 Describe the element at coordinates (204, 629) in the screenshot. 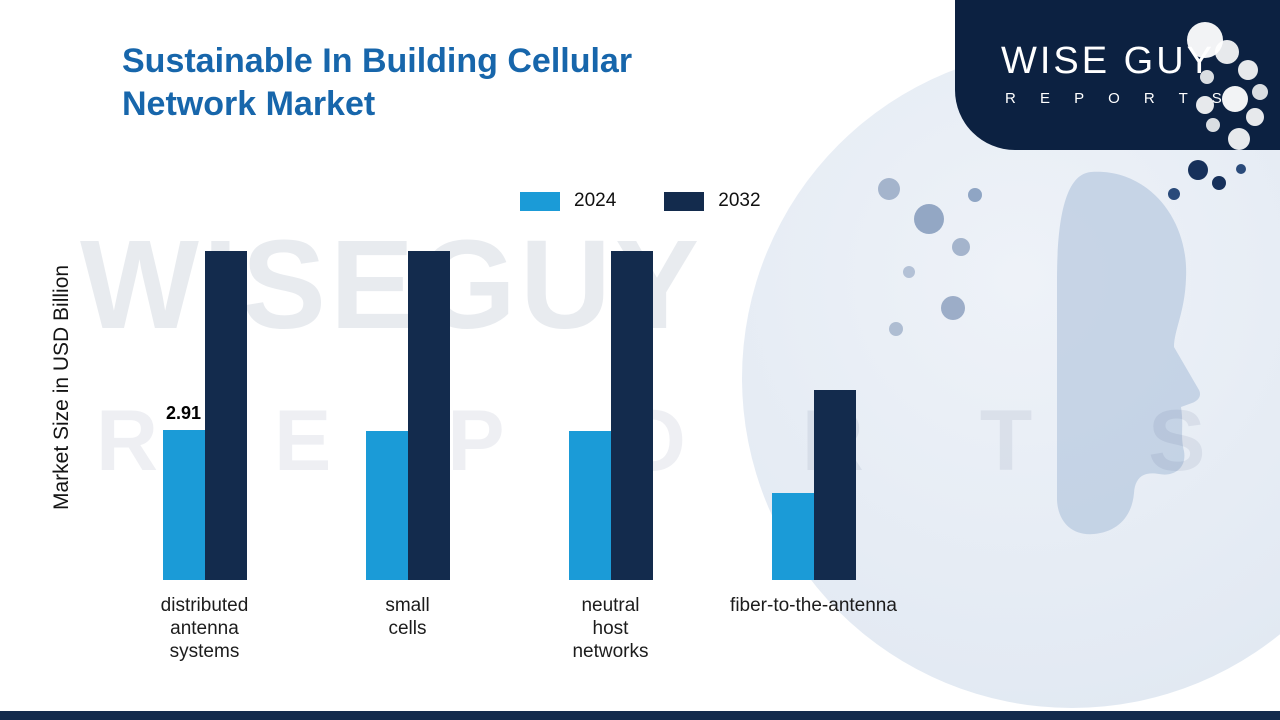

I see `category-label: distributed antenna systems` at that location.